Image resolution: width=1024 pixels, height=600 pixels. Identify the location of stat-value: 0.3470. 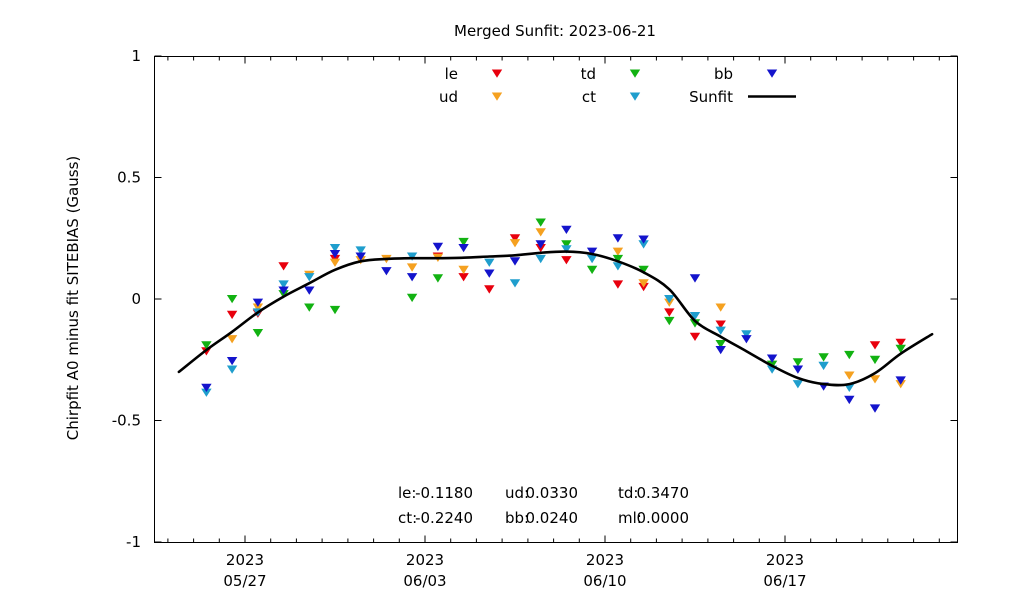
(663, 493).